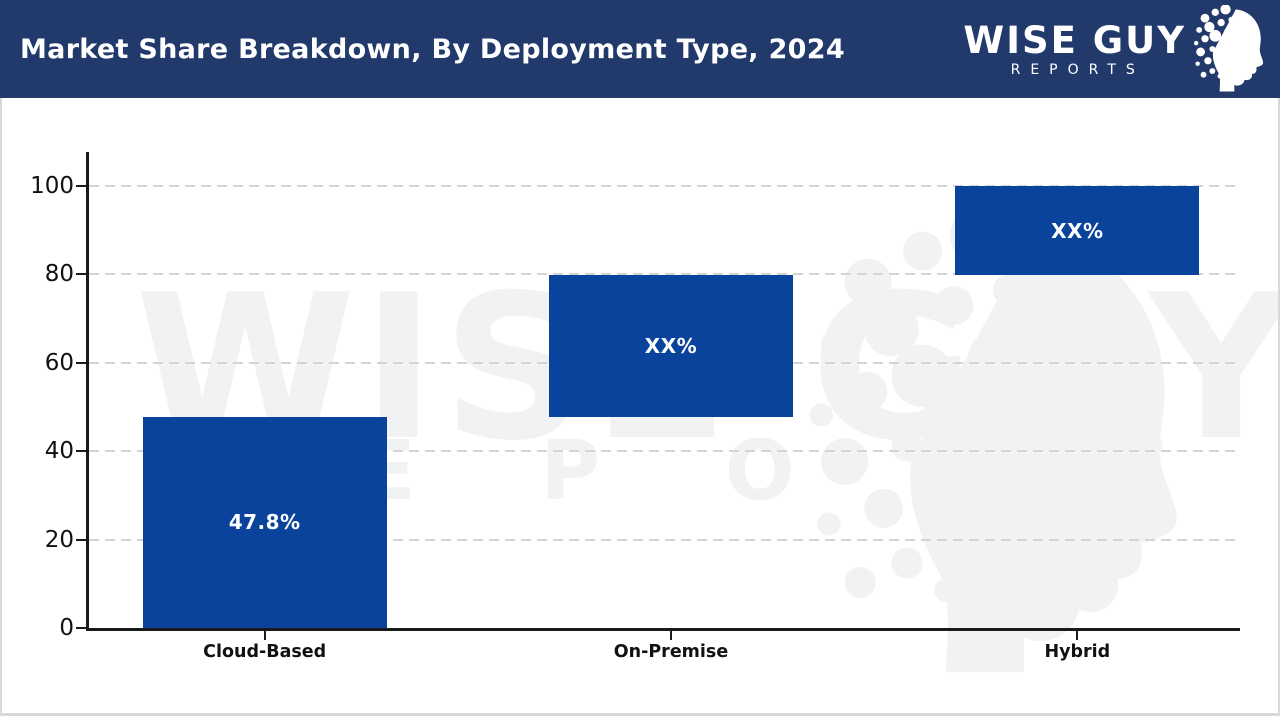  I want to click on y-tick-label: 40, so click(59, 451).